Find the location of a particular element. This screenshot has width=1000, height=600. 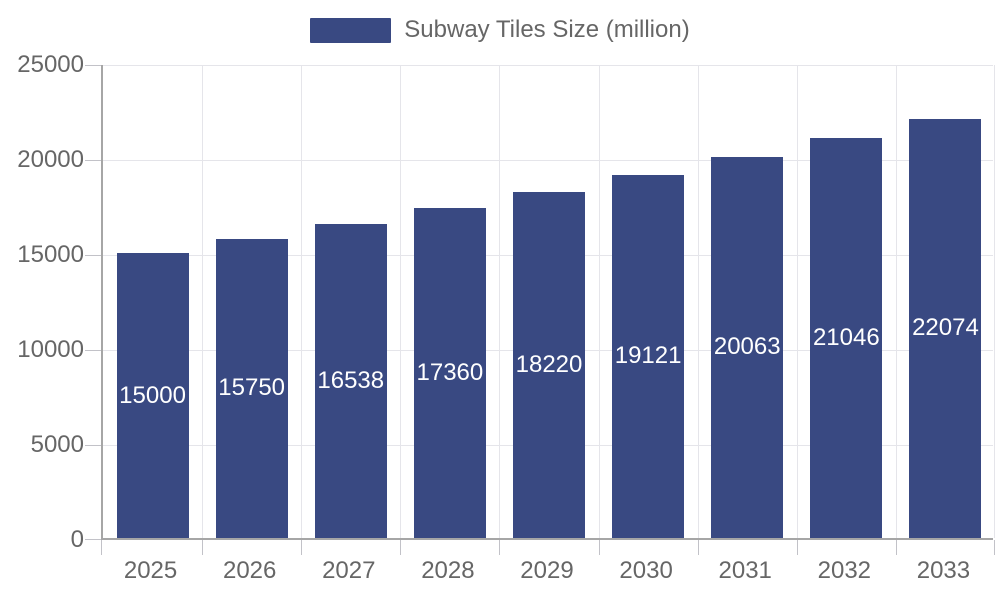

y-tick-label: 10000 is located at coordinates (50, 349).